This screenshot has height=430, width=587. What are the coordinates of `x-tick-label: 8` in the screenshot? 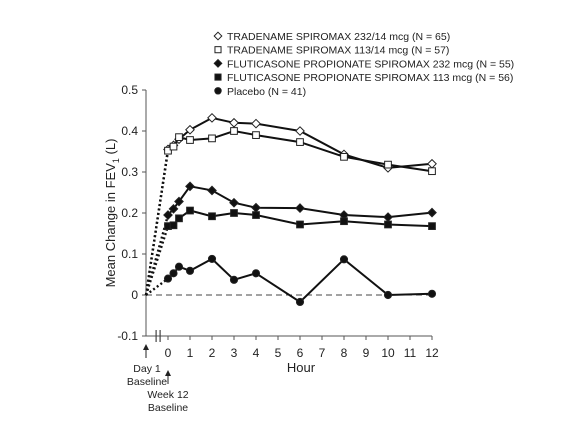 It's located at (344, 353).